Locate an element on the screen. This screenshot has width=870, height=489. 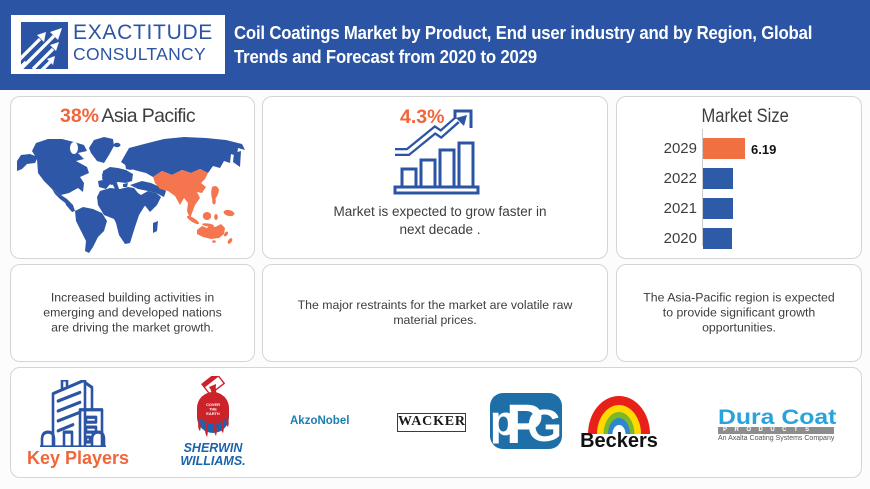
svg-text: SHERWIN is located at coordinates (214, 448).